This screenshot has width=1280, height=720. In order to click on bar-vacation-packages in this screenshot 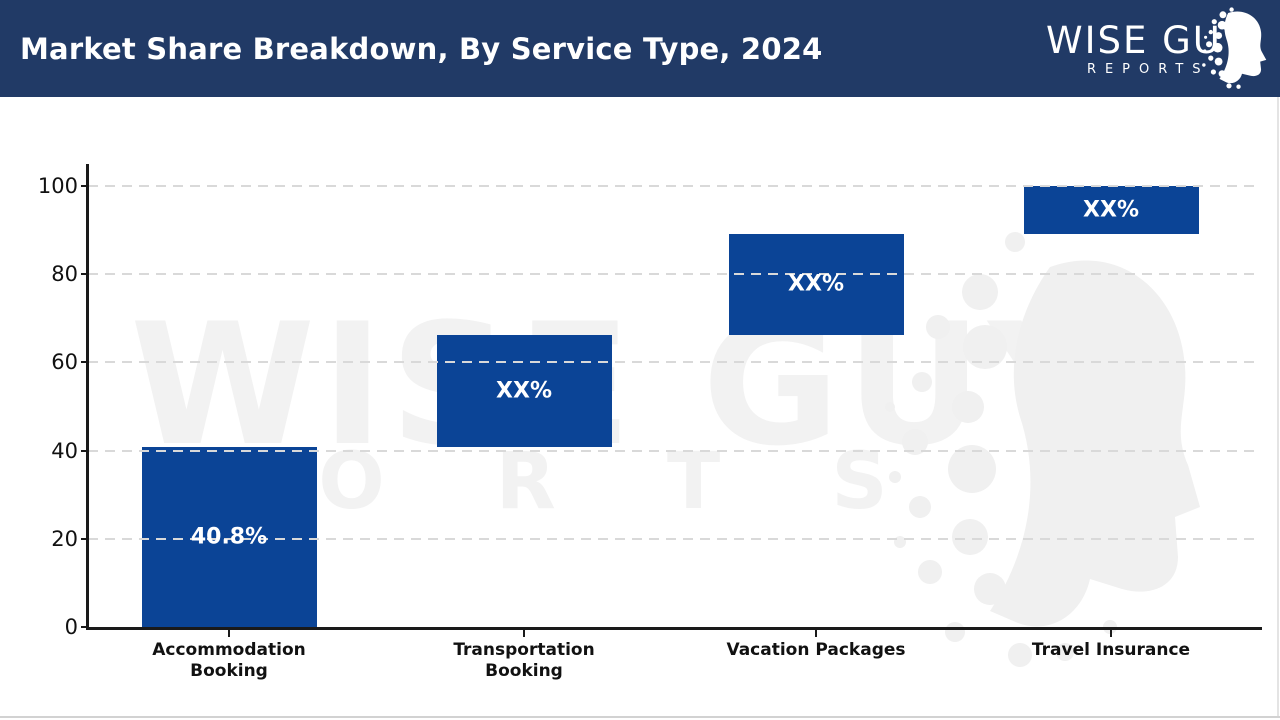, I will do `click(816, 284)`.